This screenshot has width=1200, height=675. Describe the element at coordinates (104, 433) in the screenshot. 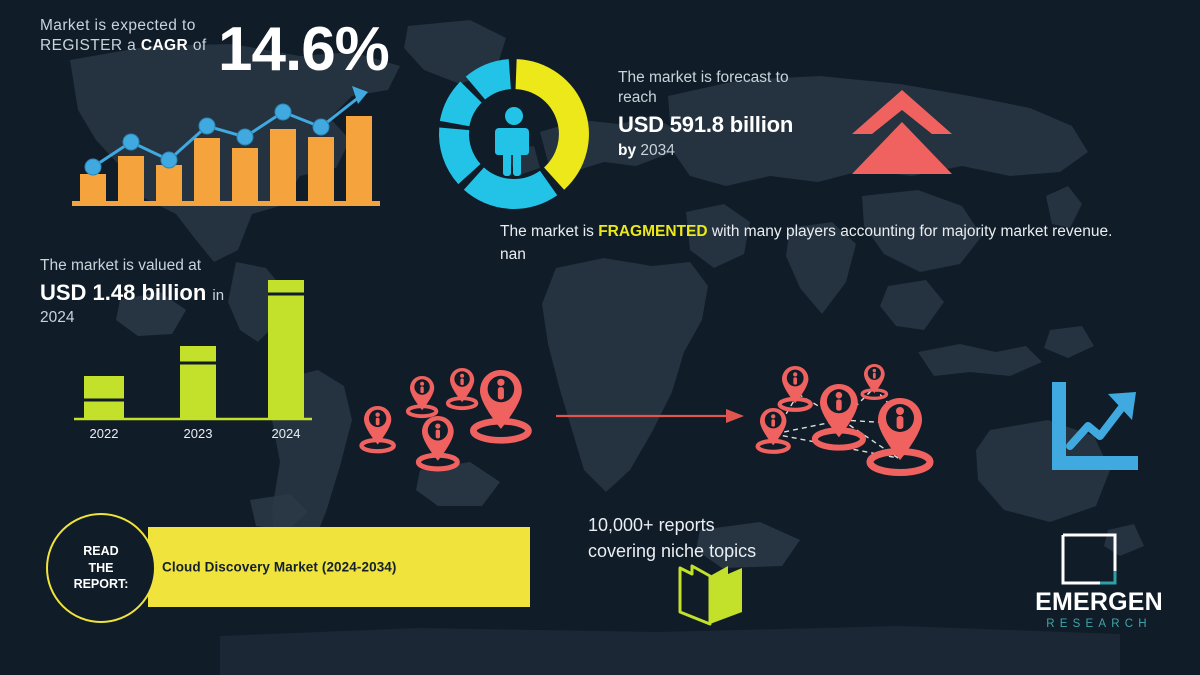

I see `tick-label-2022: 2022` at that location.